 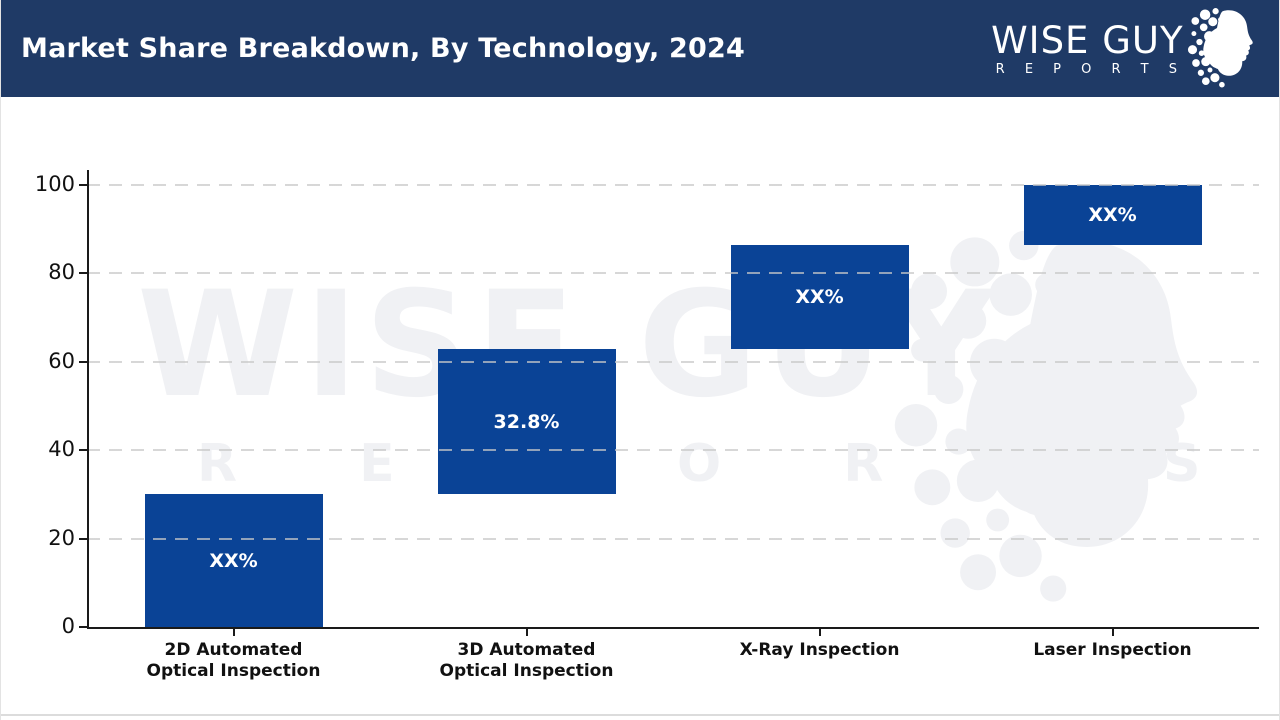 What do you see at coordinates (61, 449) in the screenshot?
I see `y-tick-label: 40` at bounding box center [61, 449].